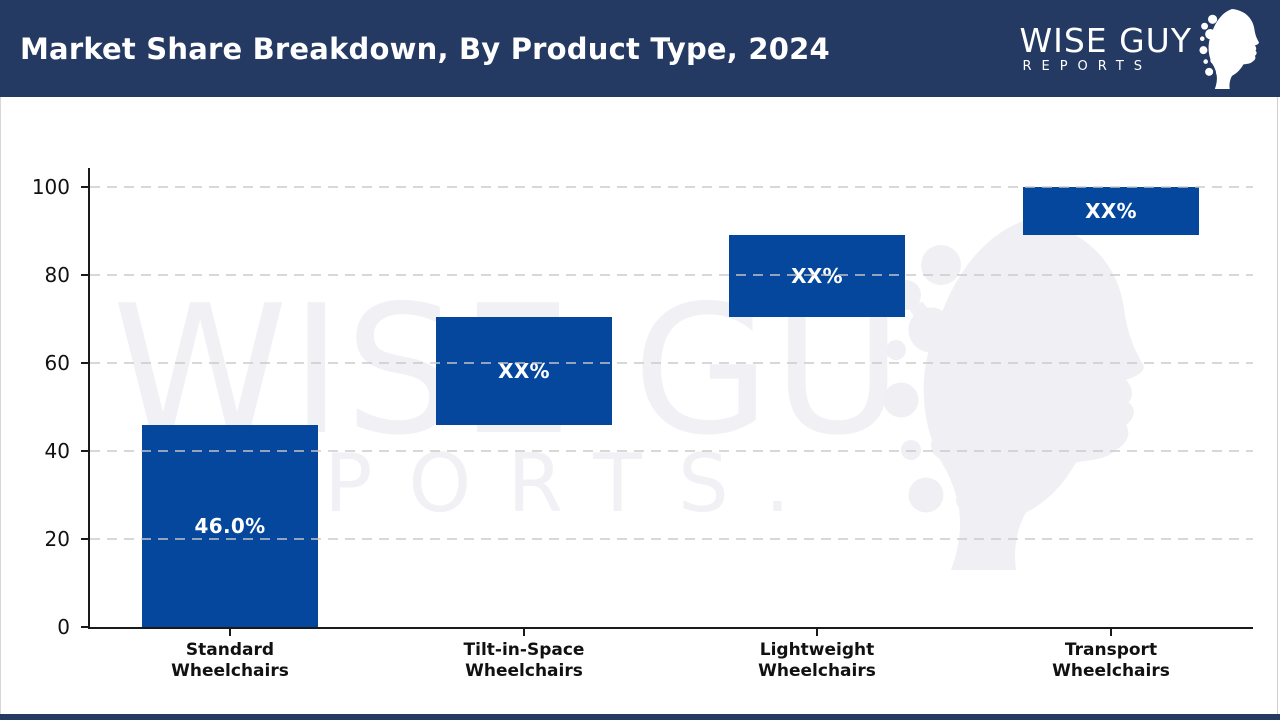  I want to click on right-border, so click(1277, 405).